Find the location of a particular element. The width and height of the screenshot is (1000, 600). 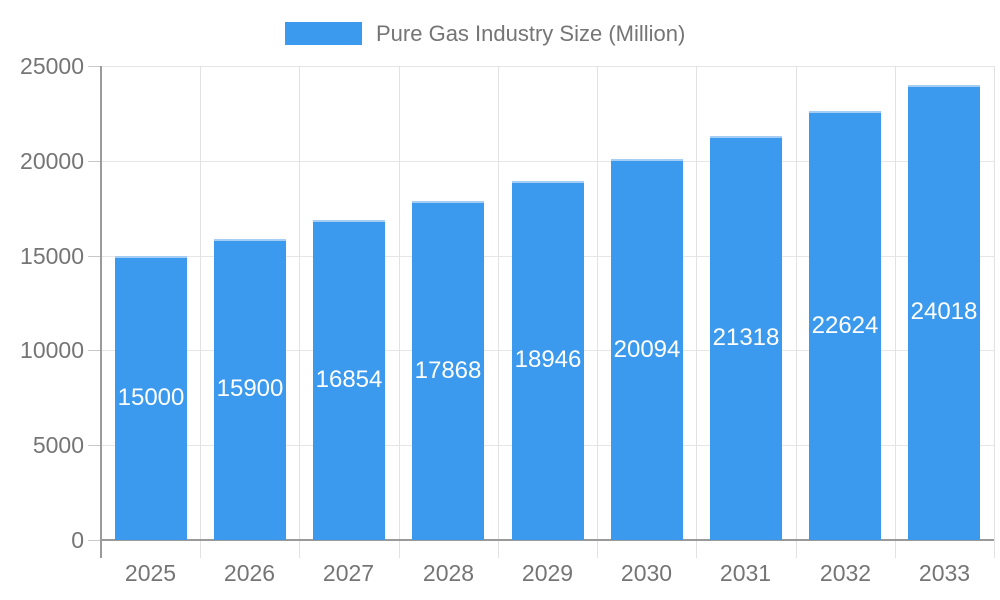

bar-2033 is located at coordinates (944, 312).